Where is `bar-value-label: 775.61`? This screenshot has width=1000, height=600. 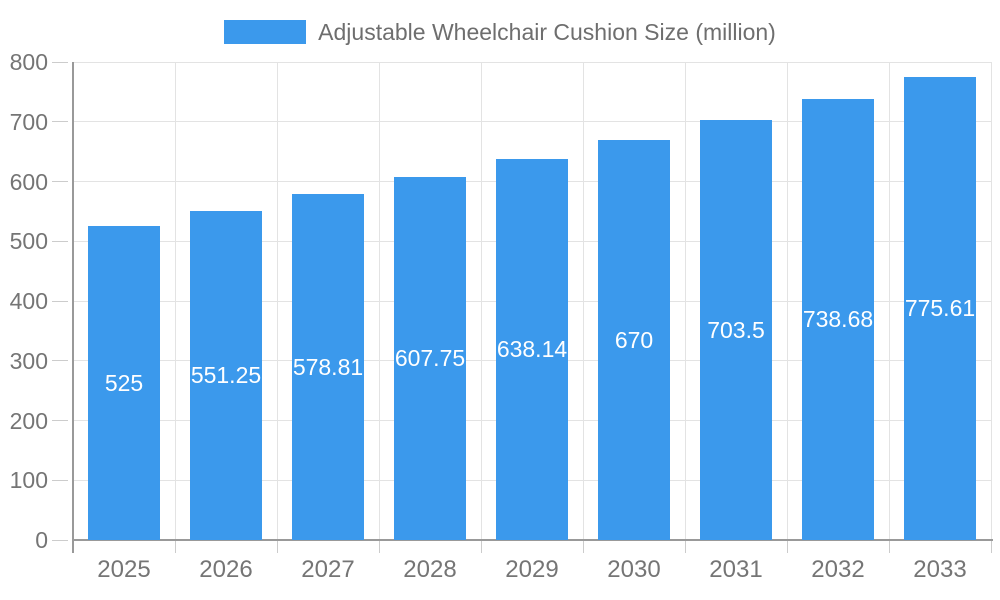 bar-value-label: 775.61 is located at coordinates (940, 308).